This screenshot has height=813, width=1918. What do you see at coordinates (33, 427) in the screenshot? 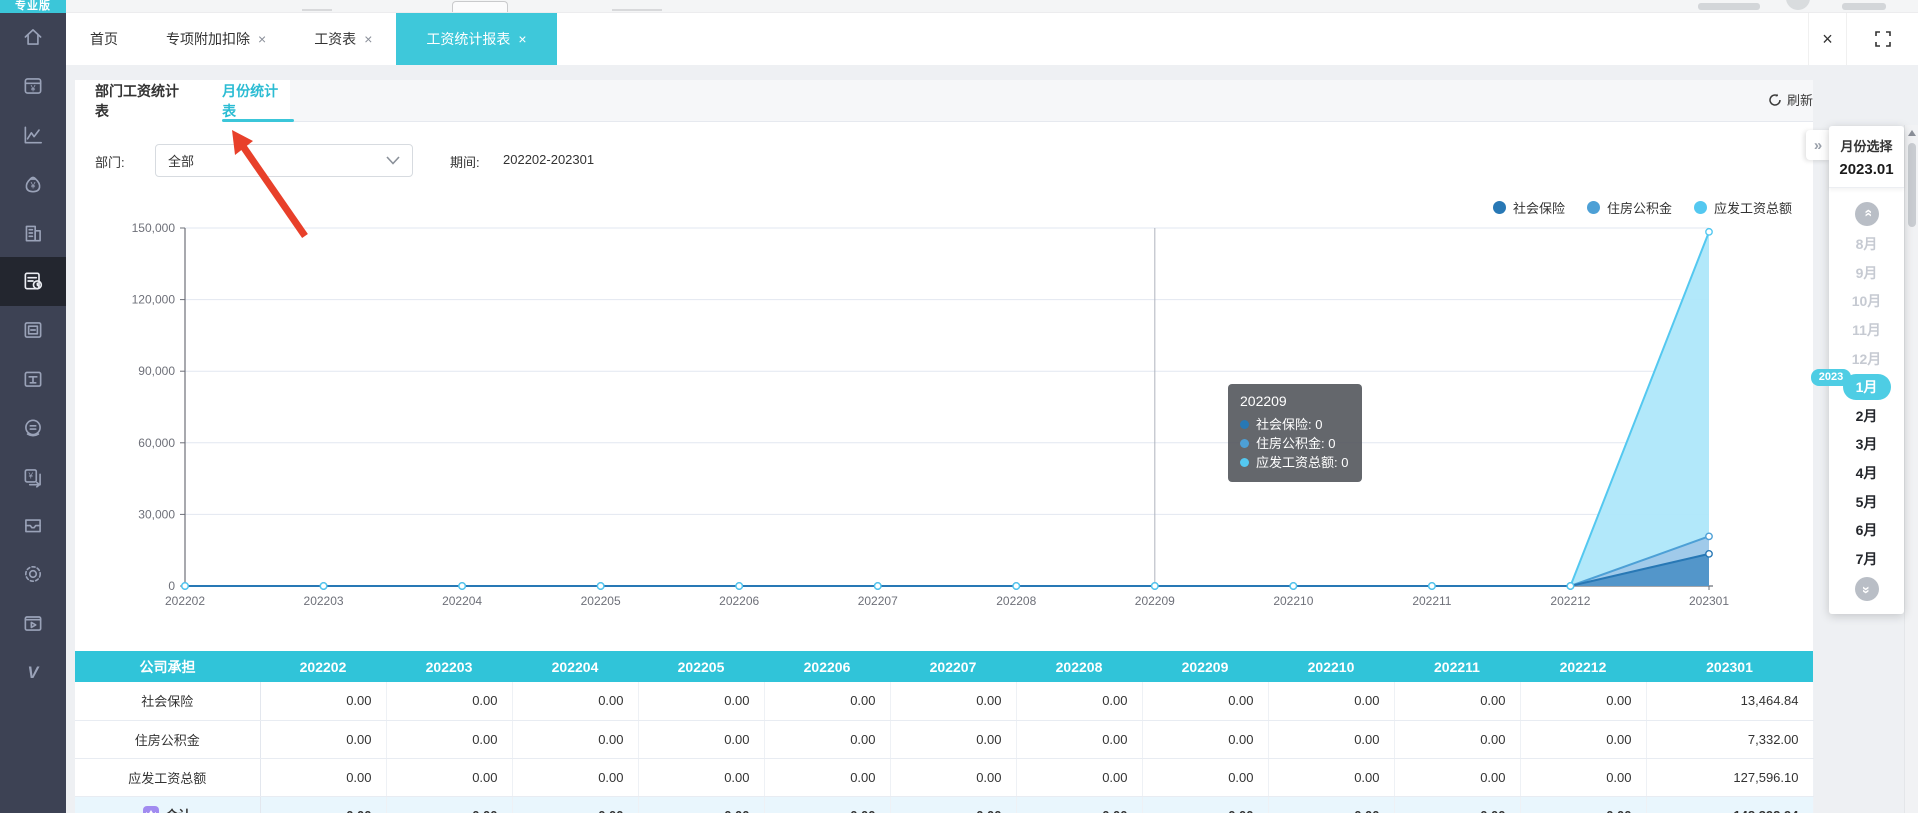
I see `sidebar-item-seal` at bounding box center [33, 427].